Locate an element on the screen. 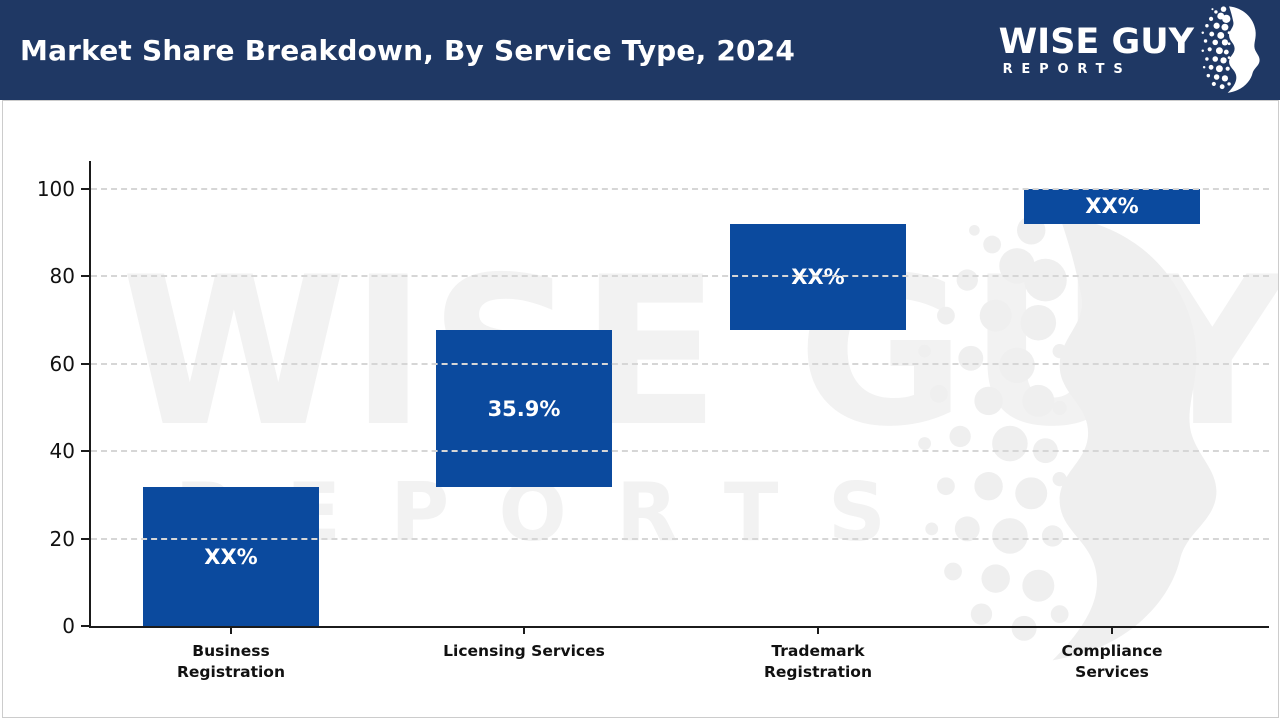 The width and height of the screenshot is (1280, 720). y-tick-label: 40 is located at coordinates (62, 451).